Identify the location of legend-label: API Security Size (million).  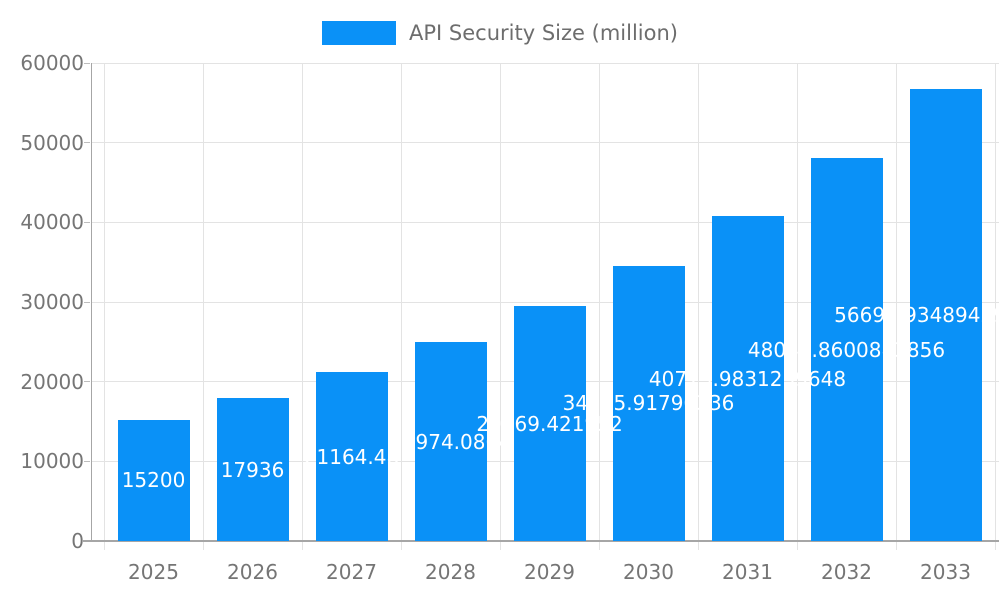
(543, 33).